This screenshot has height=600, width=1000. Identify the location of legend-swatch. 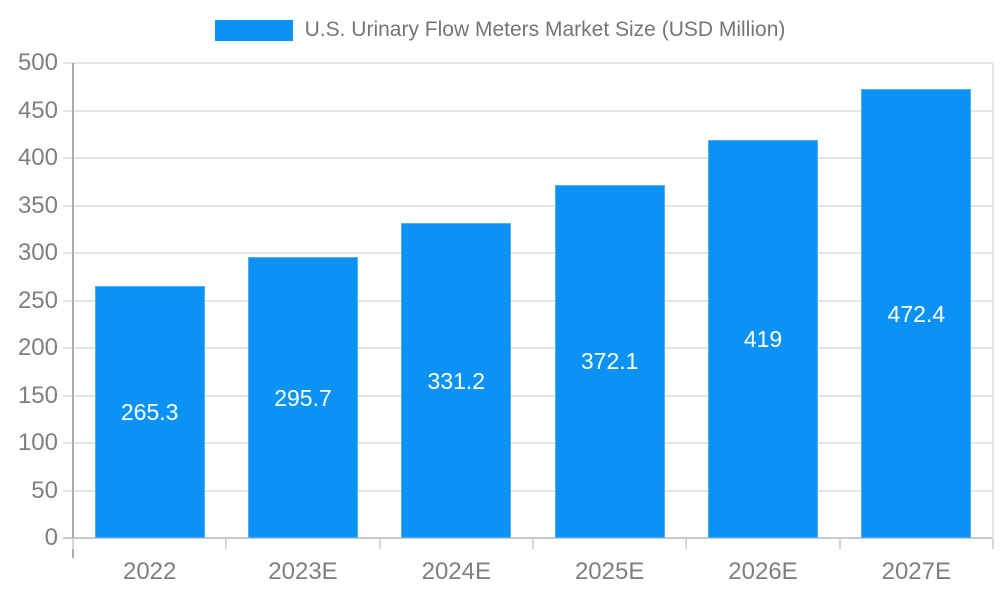
(253, 30).